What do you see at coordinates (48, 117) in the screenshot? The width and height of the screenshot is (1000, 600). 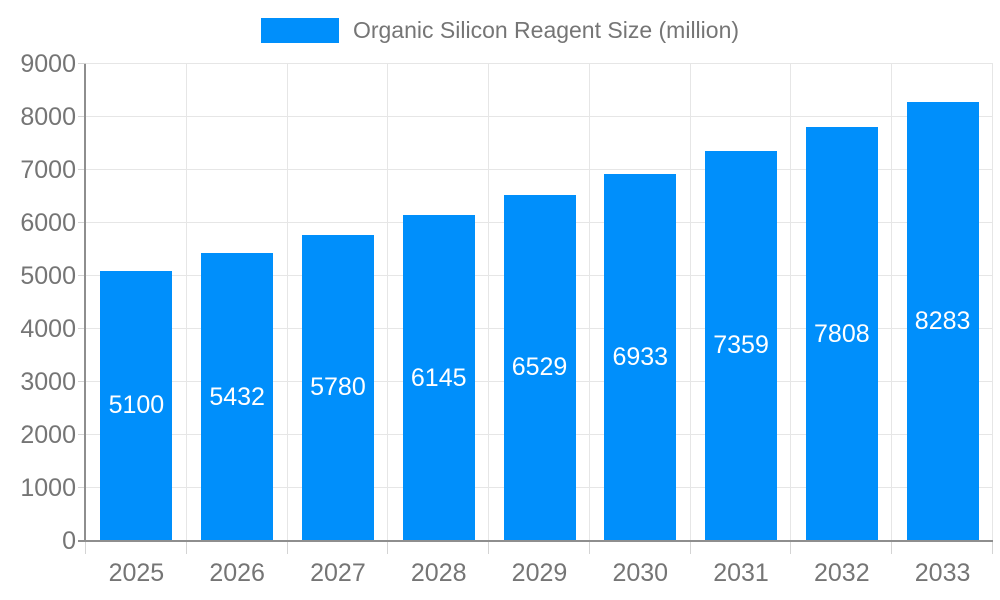 I see `y-axis-label: 8000` at bounding box center [48, 117].